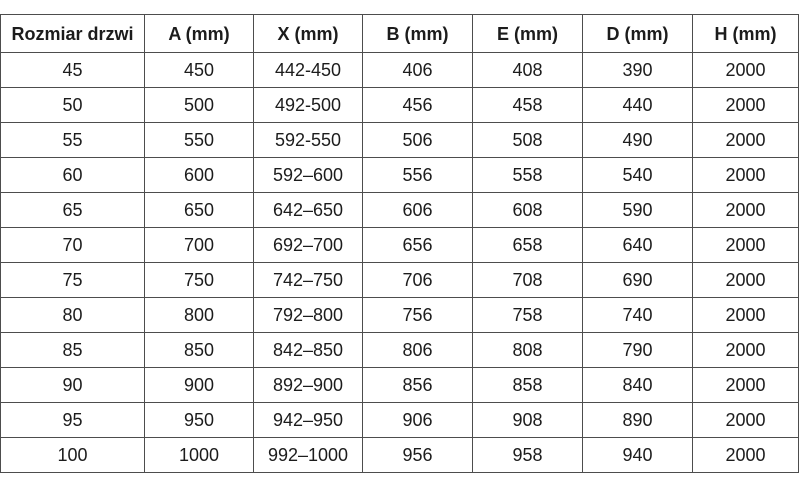 This screenshot has height=480, width=800. What do you see at coordinates (527, 385) in the screenshot?
I see `table-cell: 858` at bounding box center [527, 385].